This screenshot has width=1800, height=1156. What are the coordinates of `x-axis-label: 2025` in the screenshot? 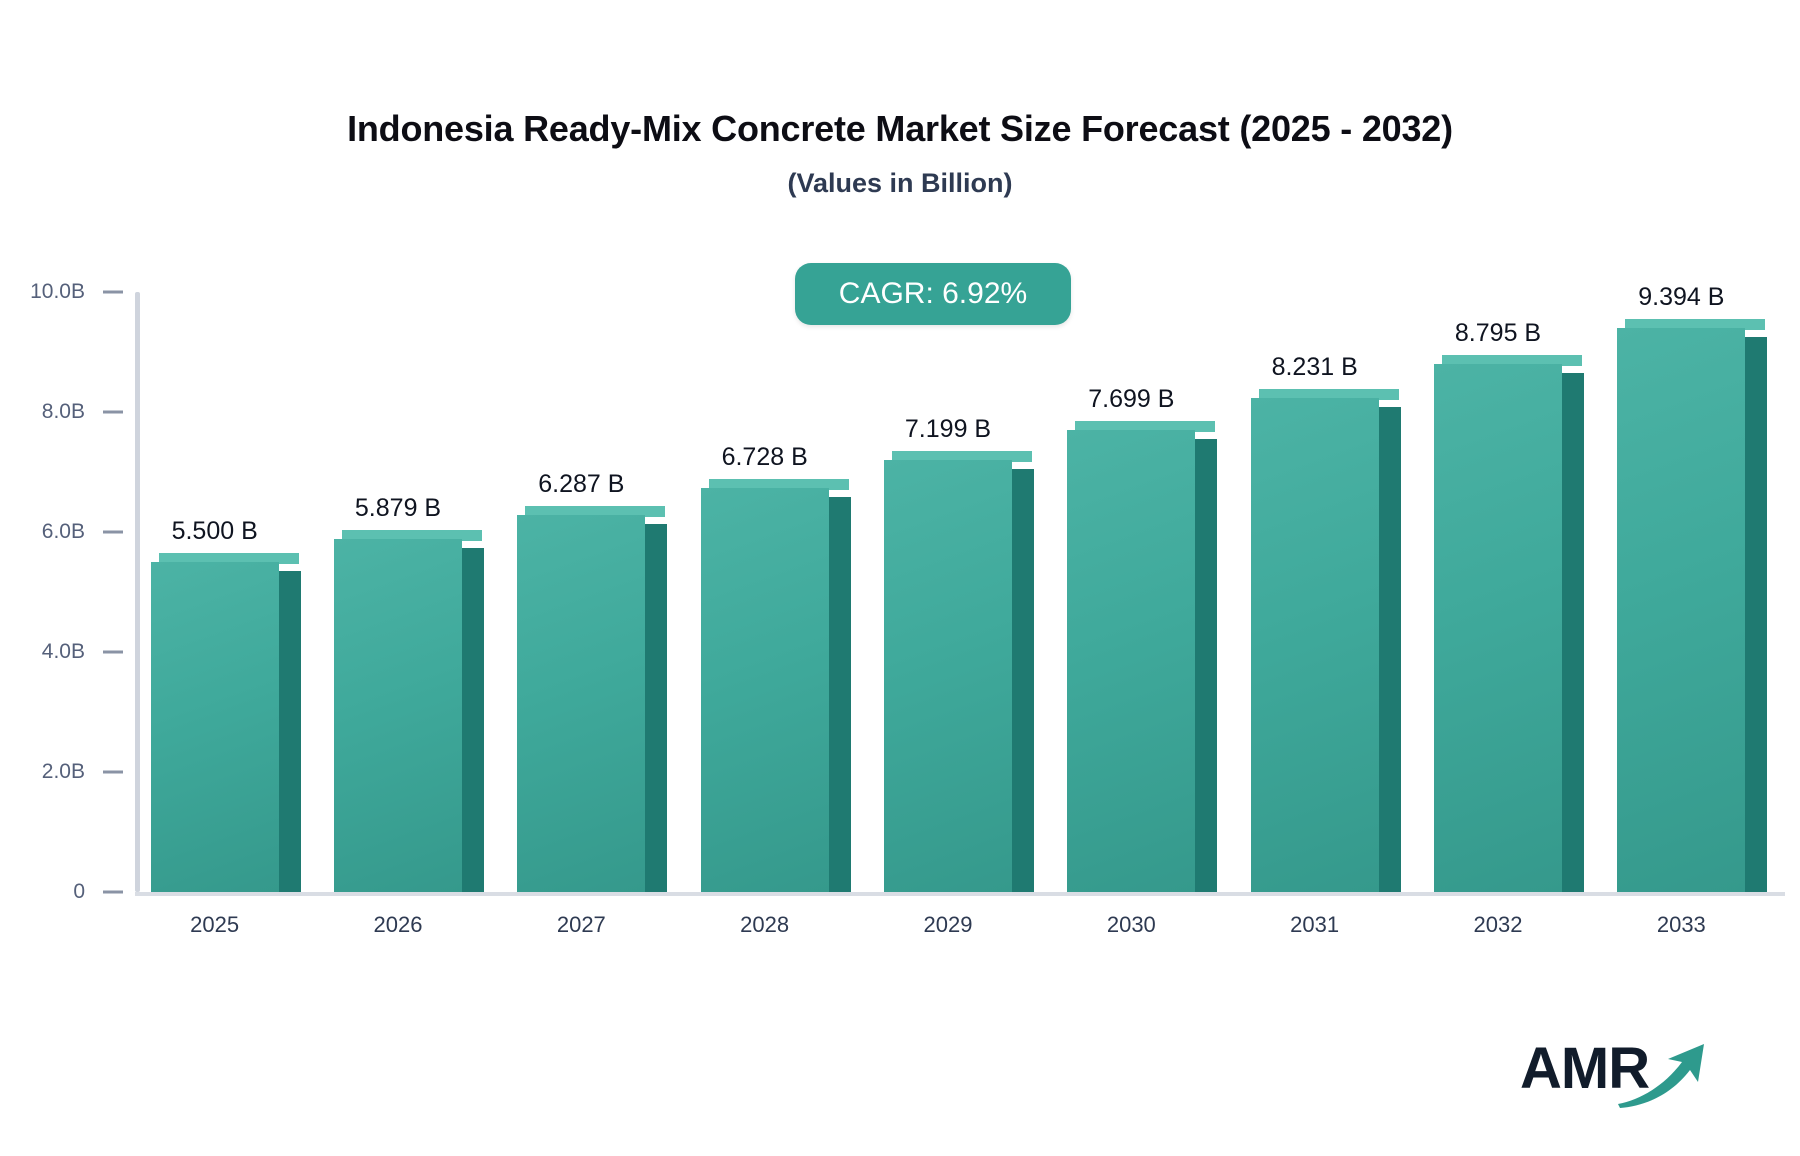 It's located at (215, 924).